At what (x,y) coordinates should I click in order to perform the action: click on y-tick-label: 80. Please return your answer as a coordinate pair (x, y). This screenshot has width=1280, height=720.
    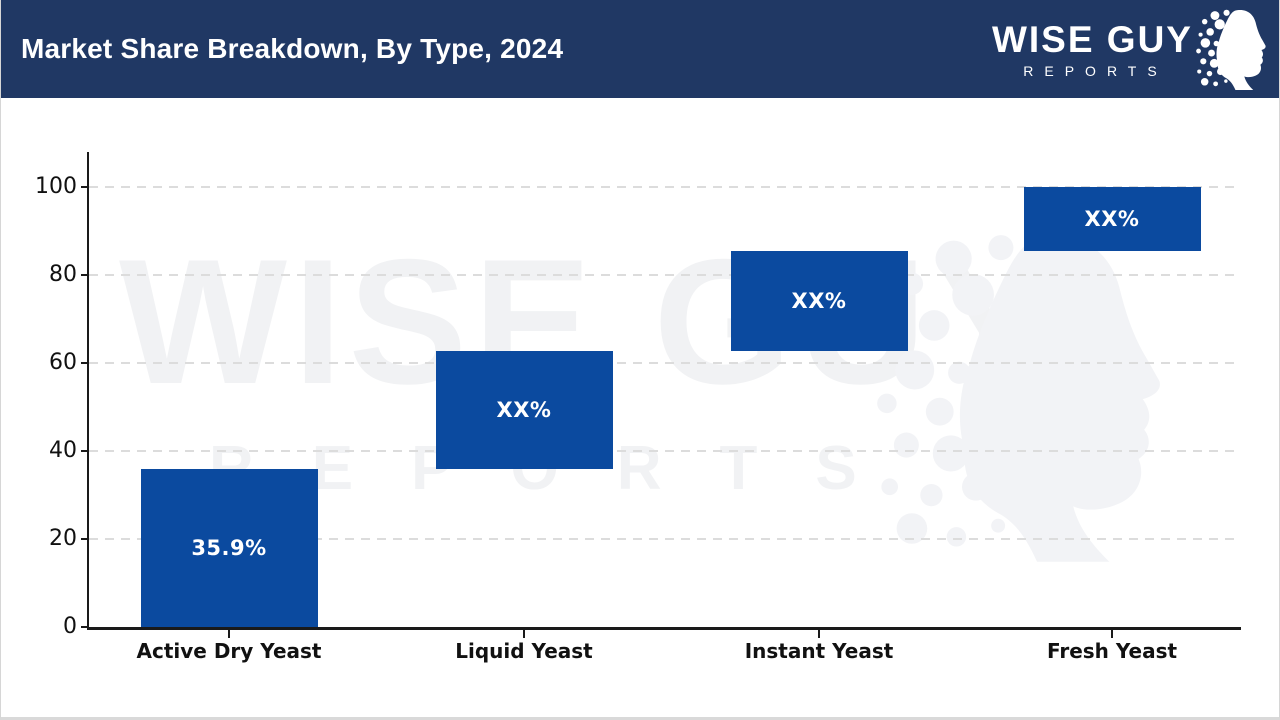
    Looking at the image, I should click on (63, 274).